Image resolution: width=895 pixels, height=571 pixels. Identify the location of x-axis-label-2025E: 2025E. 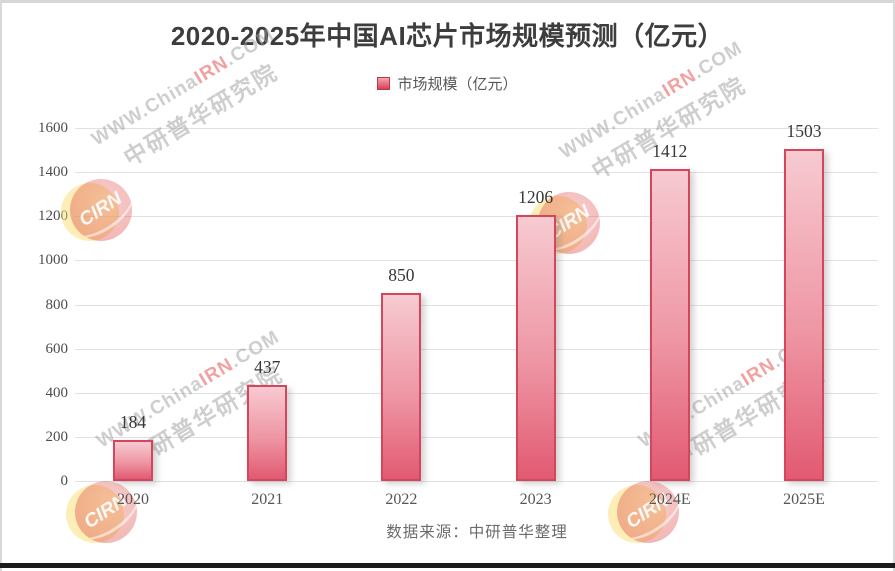
(804, 499).